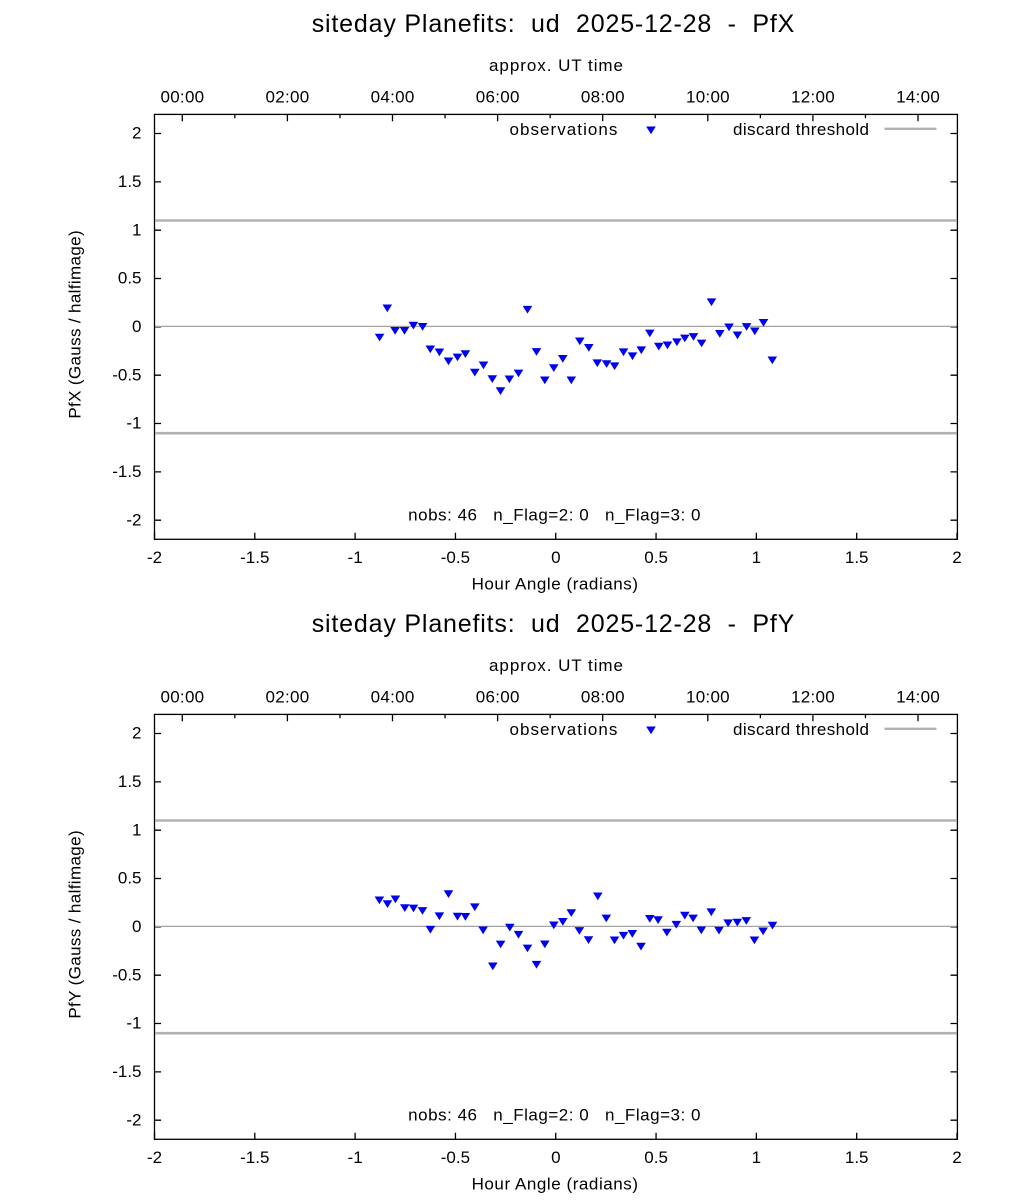 The height and width of the screenshot is (1200, 1024). What do you see at coordinates (553, 24) in the screenshot?
I see `svg-text:siteday Planefits: ud 2025-1: siteday Planefits: ud 2025-12-28 - PfX` at bounding box center [553, 24].